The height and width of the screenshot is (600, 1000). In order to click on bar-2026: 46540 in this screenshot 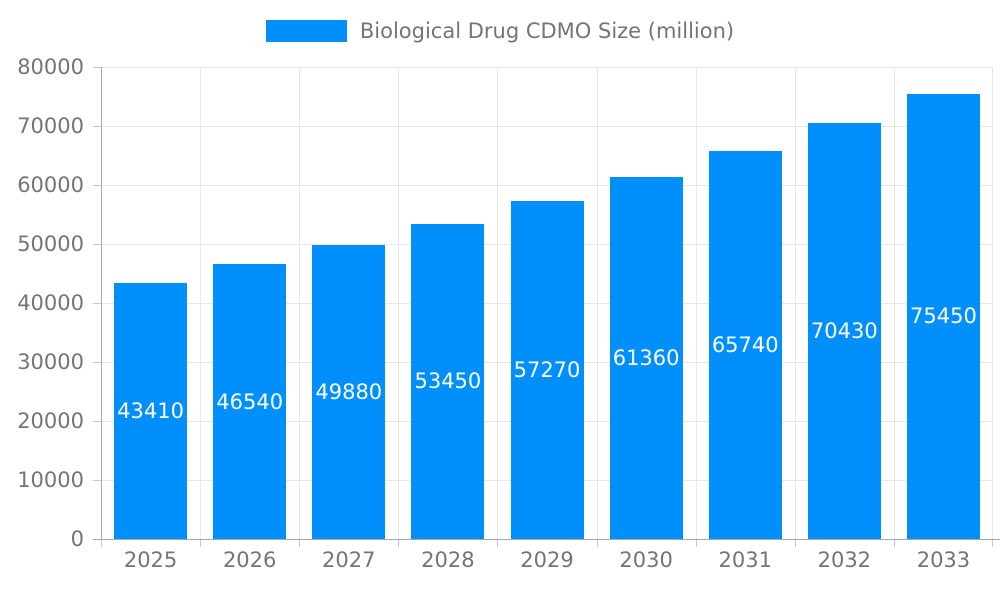, I will do `click(250, 401)`.